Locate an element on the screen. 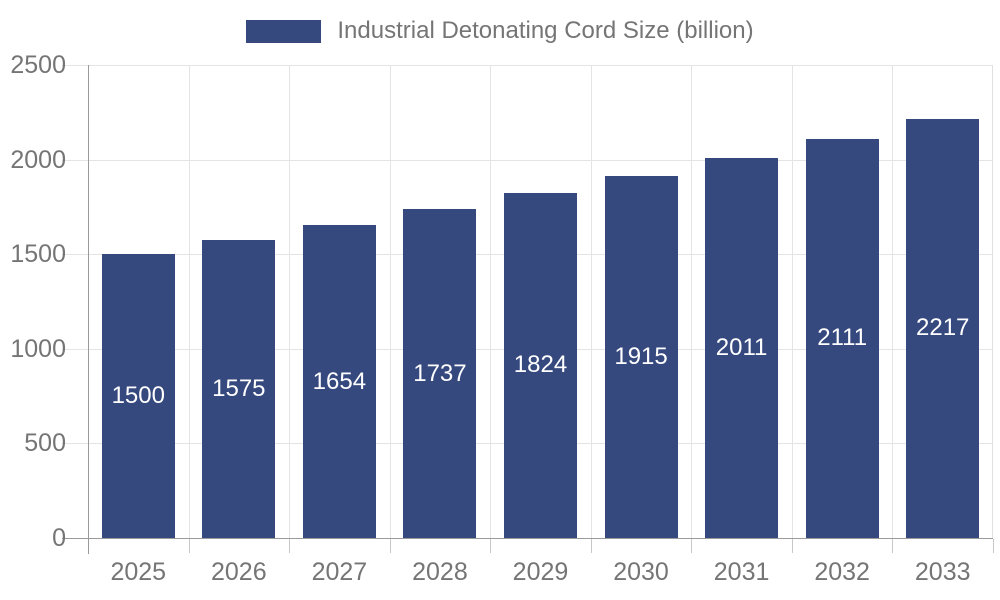  bar-value-label: 2111 is located at coordinates (842, 338).